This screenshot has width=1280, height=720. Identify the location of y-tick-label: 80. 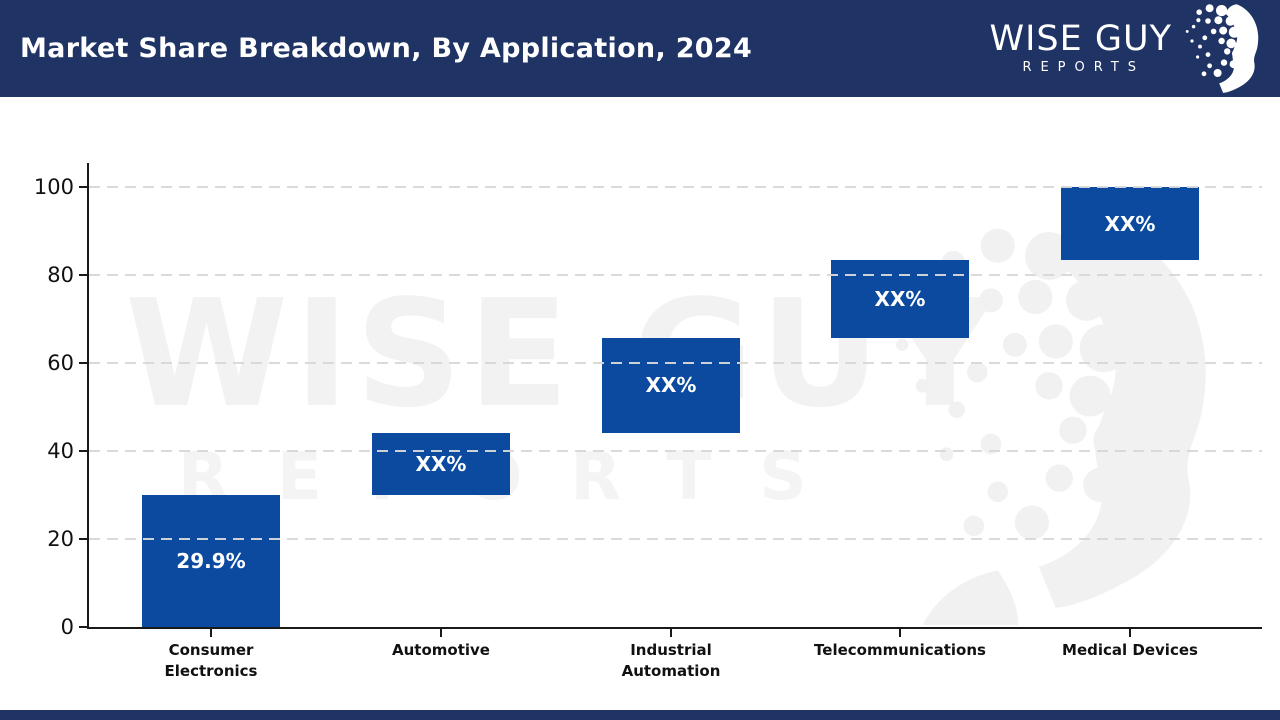
(60, 275).